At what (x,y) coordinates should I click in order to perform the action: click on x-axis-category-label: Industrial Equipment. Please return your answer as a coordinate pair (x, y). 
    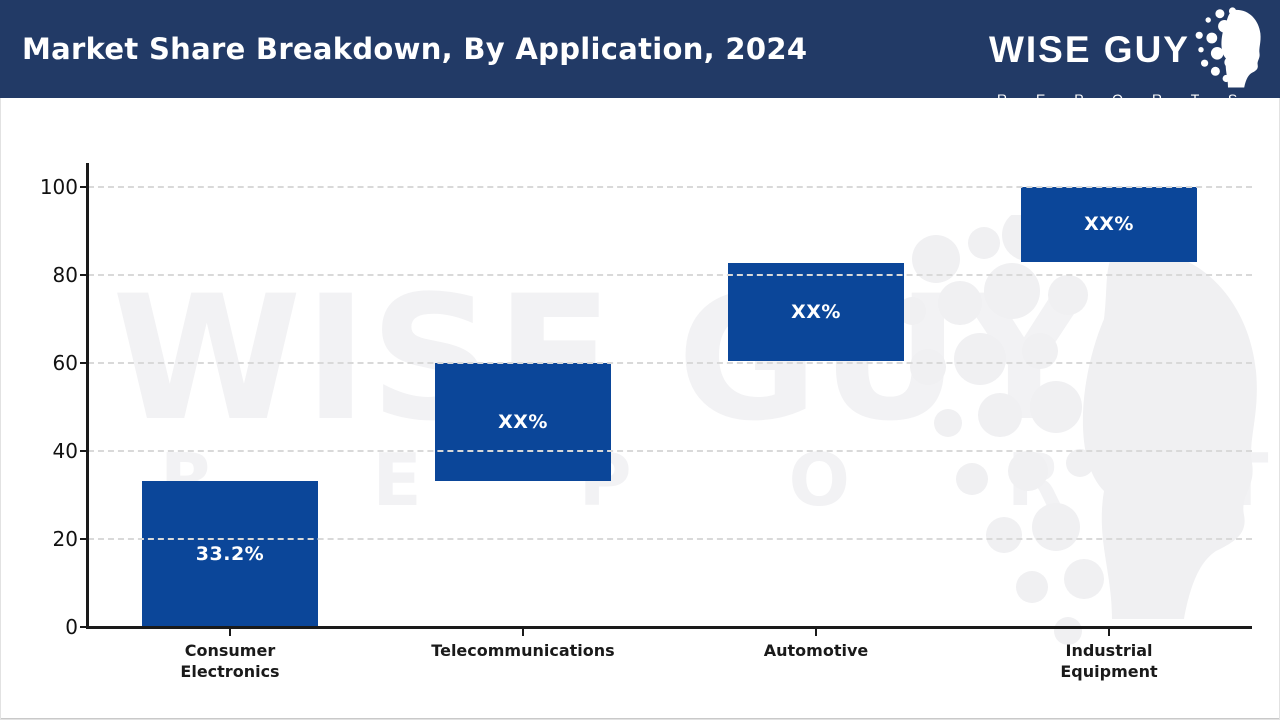
    Looking at the image, I should click on (1109, 661).